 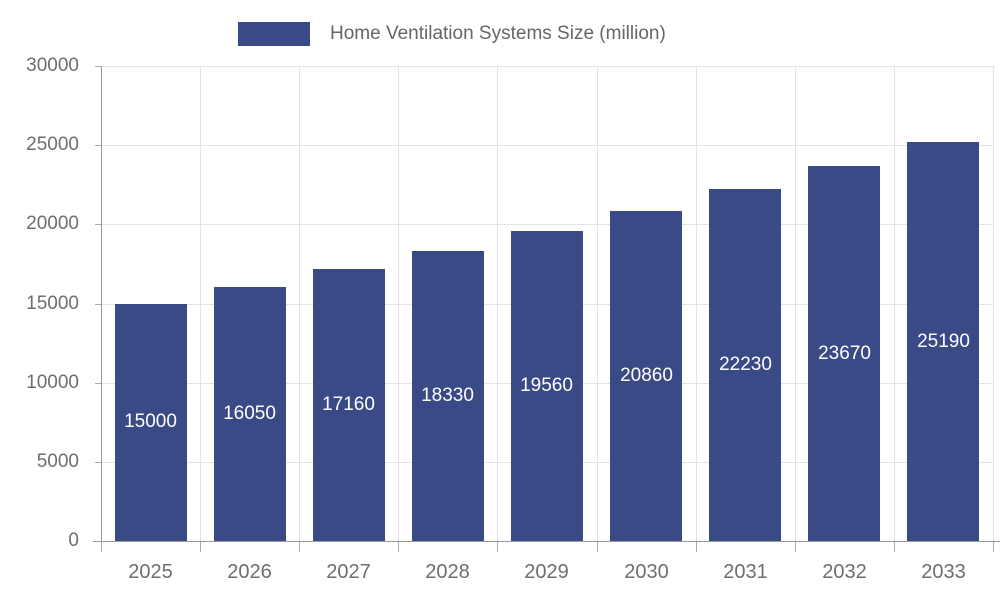 I want to click on y-tick-label: 20000, so click(x=52, y=223).